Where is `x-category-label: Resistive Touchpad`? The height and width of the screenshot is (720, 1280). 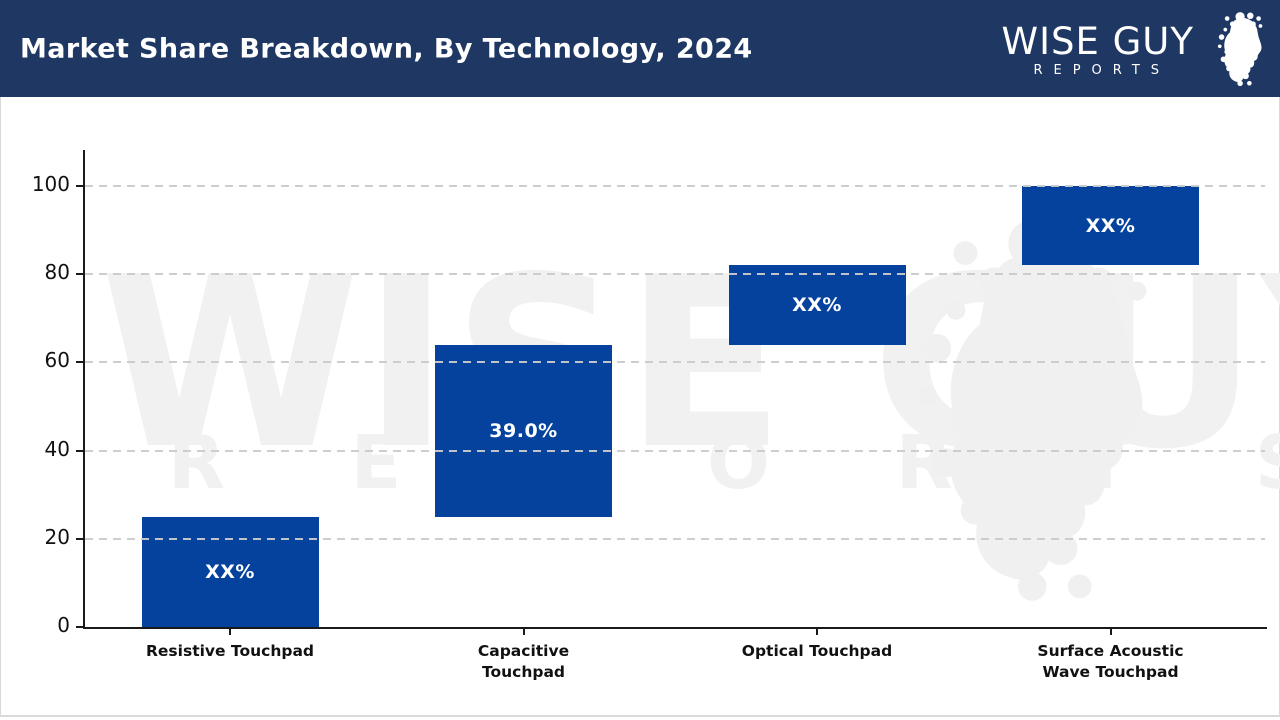
x-category-label: Resistive Touchpad is located at coordinates (230, 651).